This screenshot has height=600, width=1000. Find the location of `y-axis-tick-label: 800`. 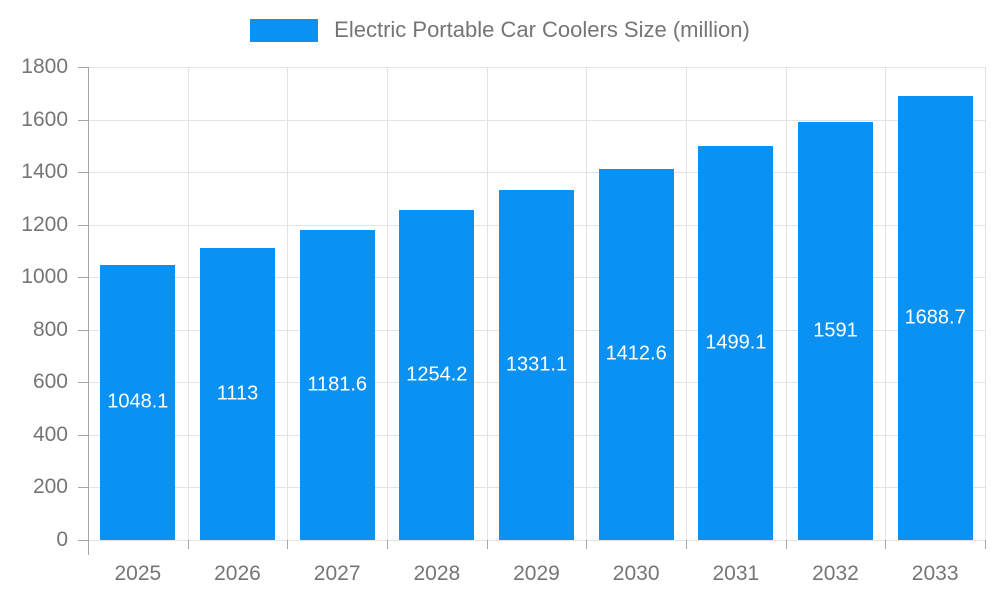

y-axis-tick-label: 800 is located at coordinates (50, 329).